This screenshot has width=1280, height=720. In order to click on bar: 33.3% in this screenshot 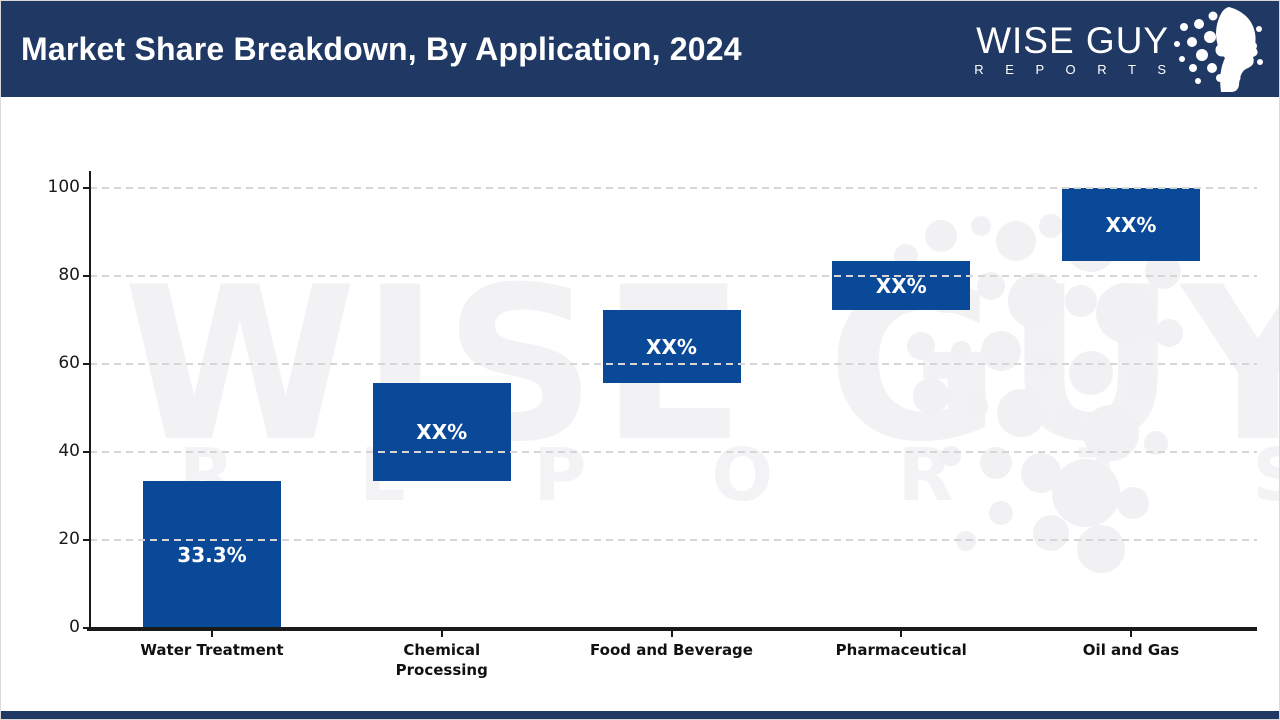, I will do `click(212, 554)`.